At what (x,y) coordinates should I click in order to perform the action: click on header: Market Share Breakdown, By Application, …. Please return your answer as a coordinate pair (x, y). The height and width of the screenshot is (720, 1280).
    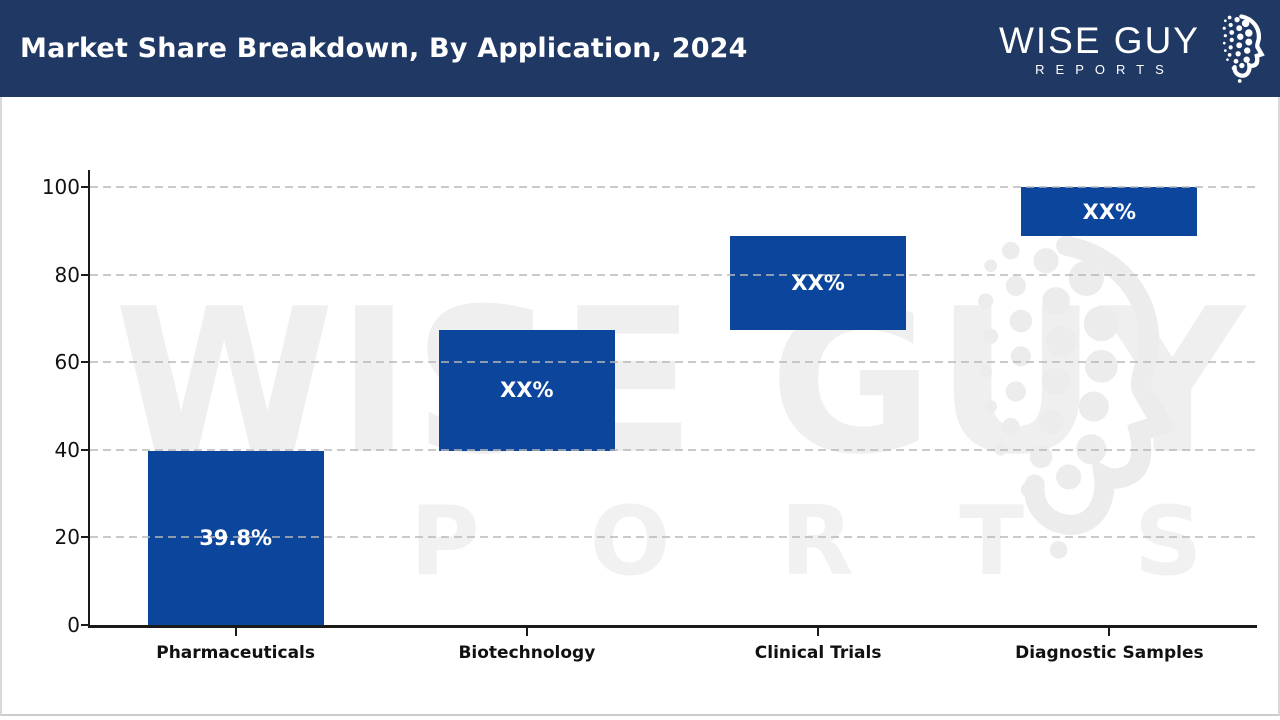
    Looking at the image, I should click on (640, 48).